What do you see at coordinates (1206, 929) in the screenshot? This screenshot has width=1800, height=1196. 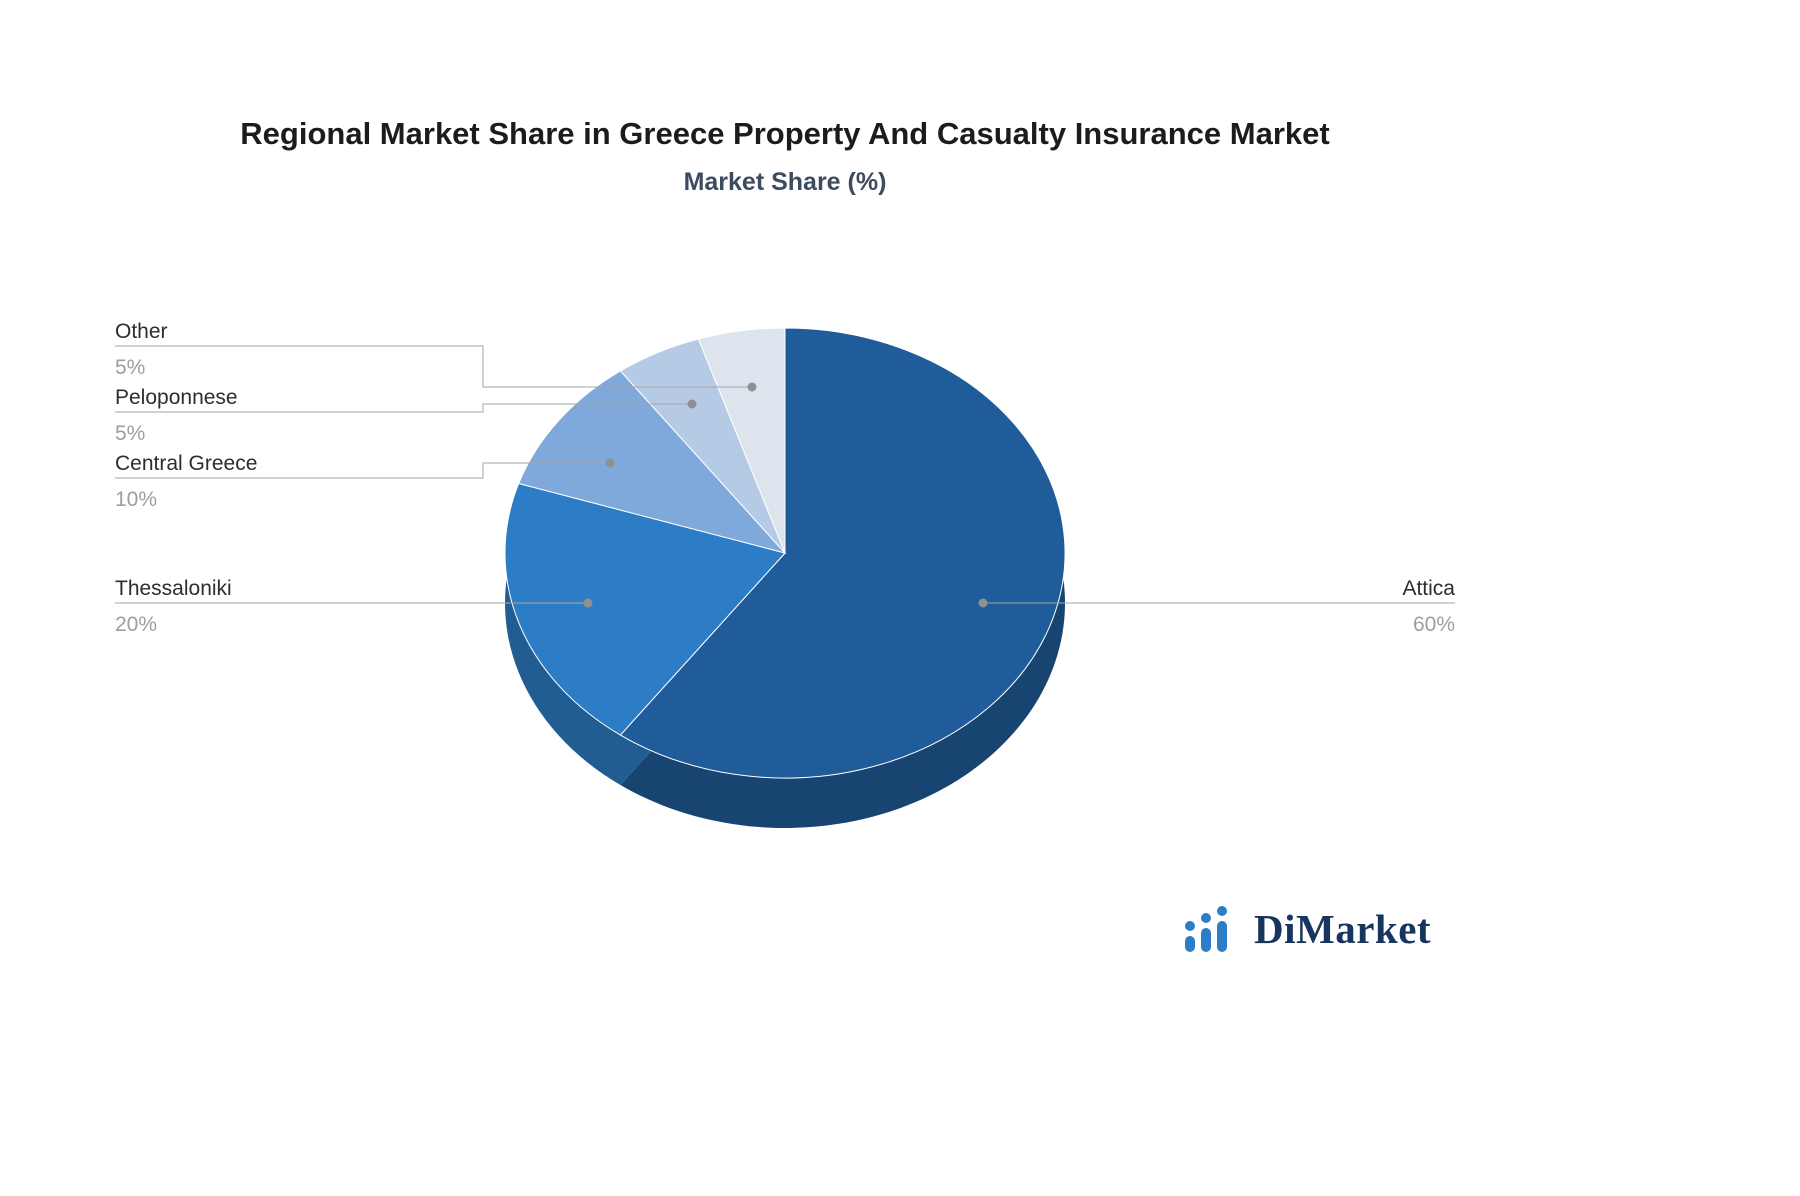 I see `bar-chart-icon` at bounding box center [1206, 929].